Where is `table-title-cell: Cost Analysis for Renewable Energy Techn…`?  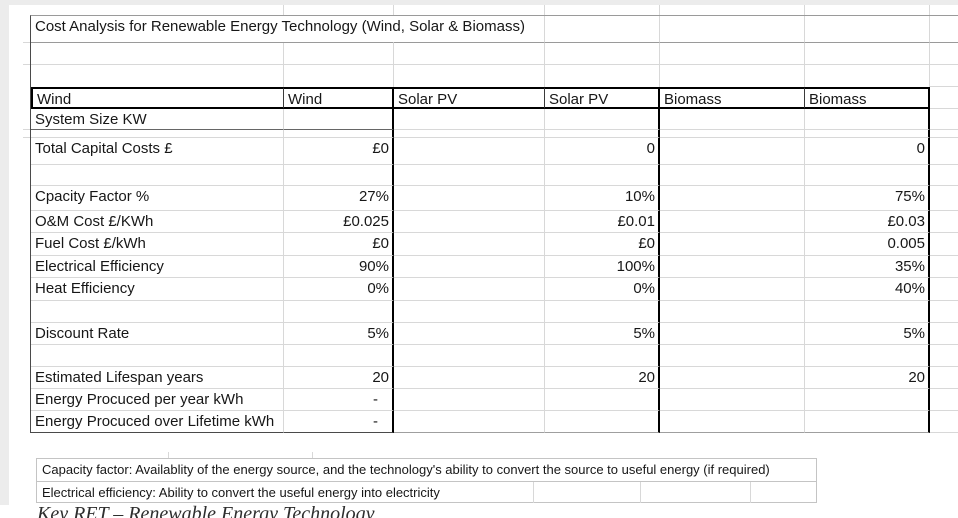
table-title-cell: Cost Analysis for Renewable Energy Techn… is located at coordinates (281, 29).